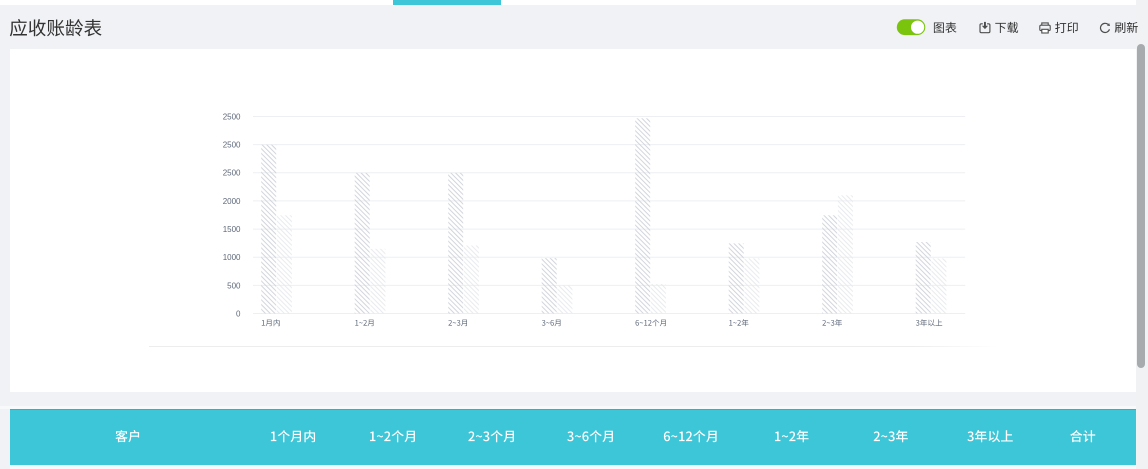 The width and height of the screenshot is (1148, 469). Describe the element at coordinates (238, 313) in the screenshot. I see `svg-text: 0` at that location.